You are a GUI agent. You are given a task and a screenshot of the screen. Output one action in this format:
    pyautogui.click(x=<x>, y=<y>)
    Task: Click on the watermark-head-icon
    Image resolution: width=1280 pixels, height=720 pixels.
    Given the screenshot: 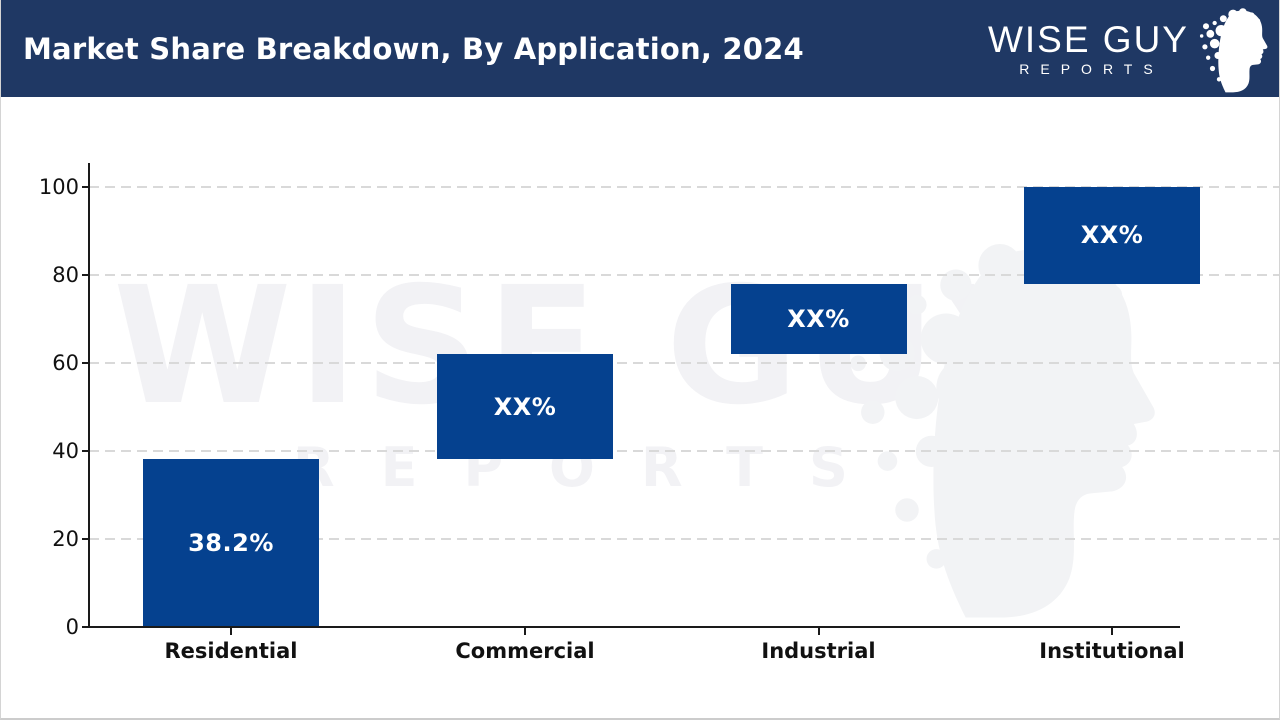 What is the action you would take?
    pyautogui.click(x=1002, y=428)
    